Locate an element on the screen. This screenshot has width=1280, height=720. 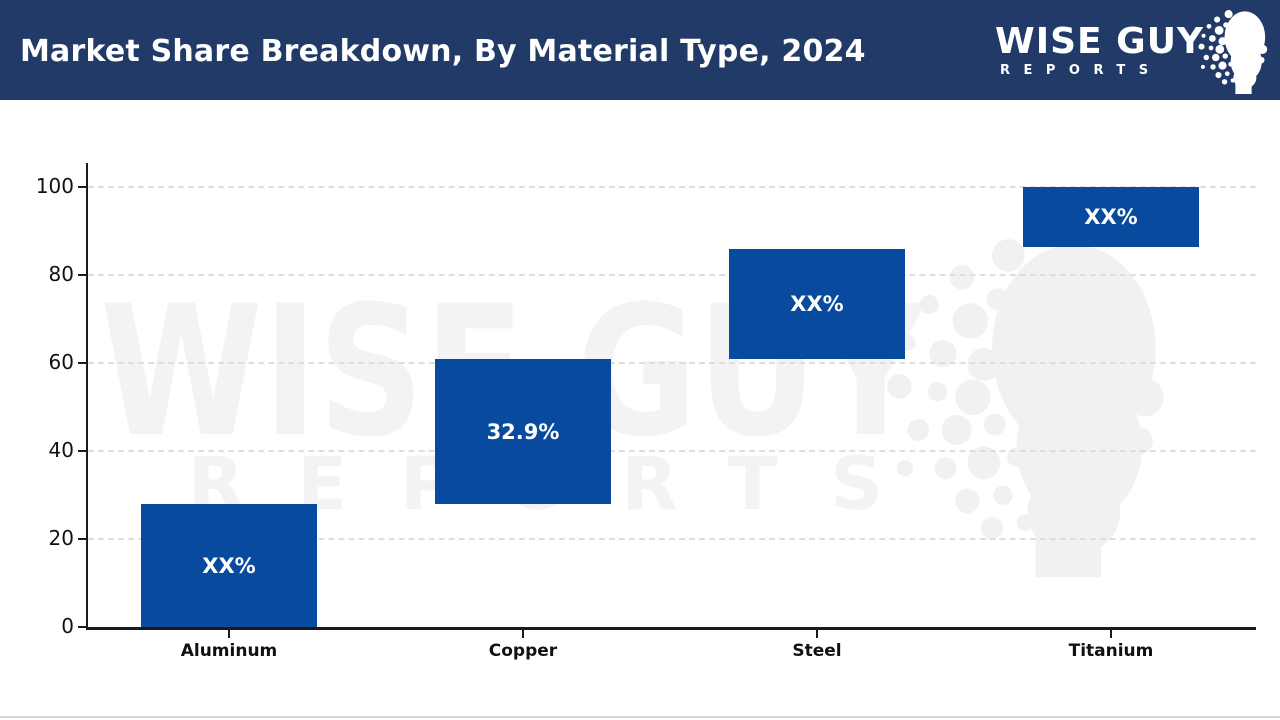
x-axis-line is located at coordinates (671, 628).